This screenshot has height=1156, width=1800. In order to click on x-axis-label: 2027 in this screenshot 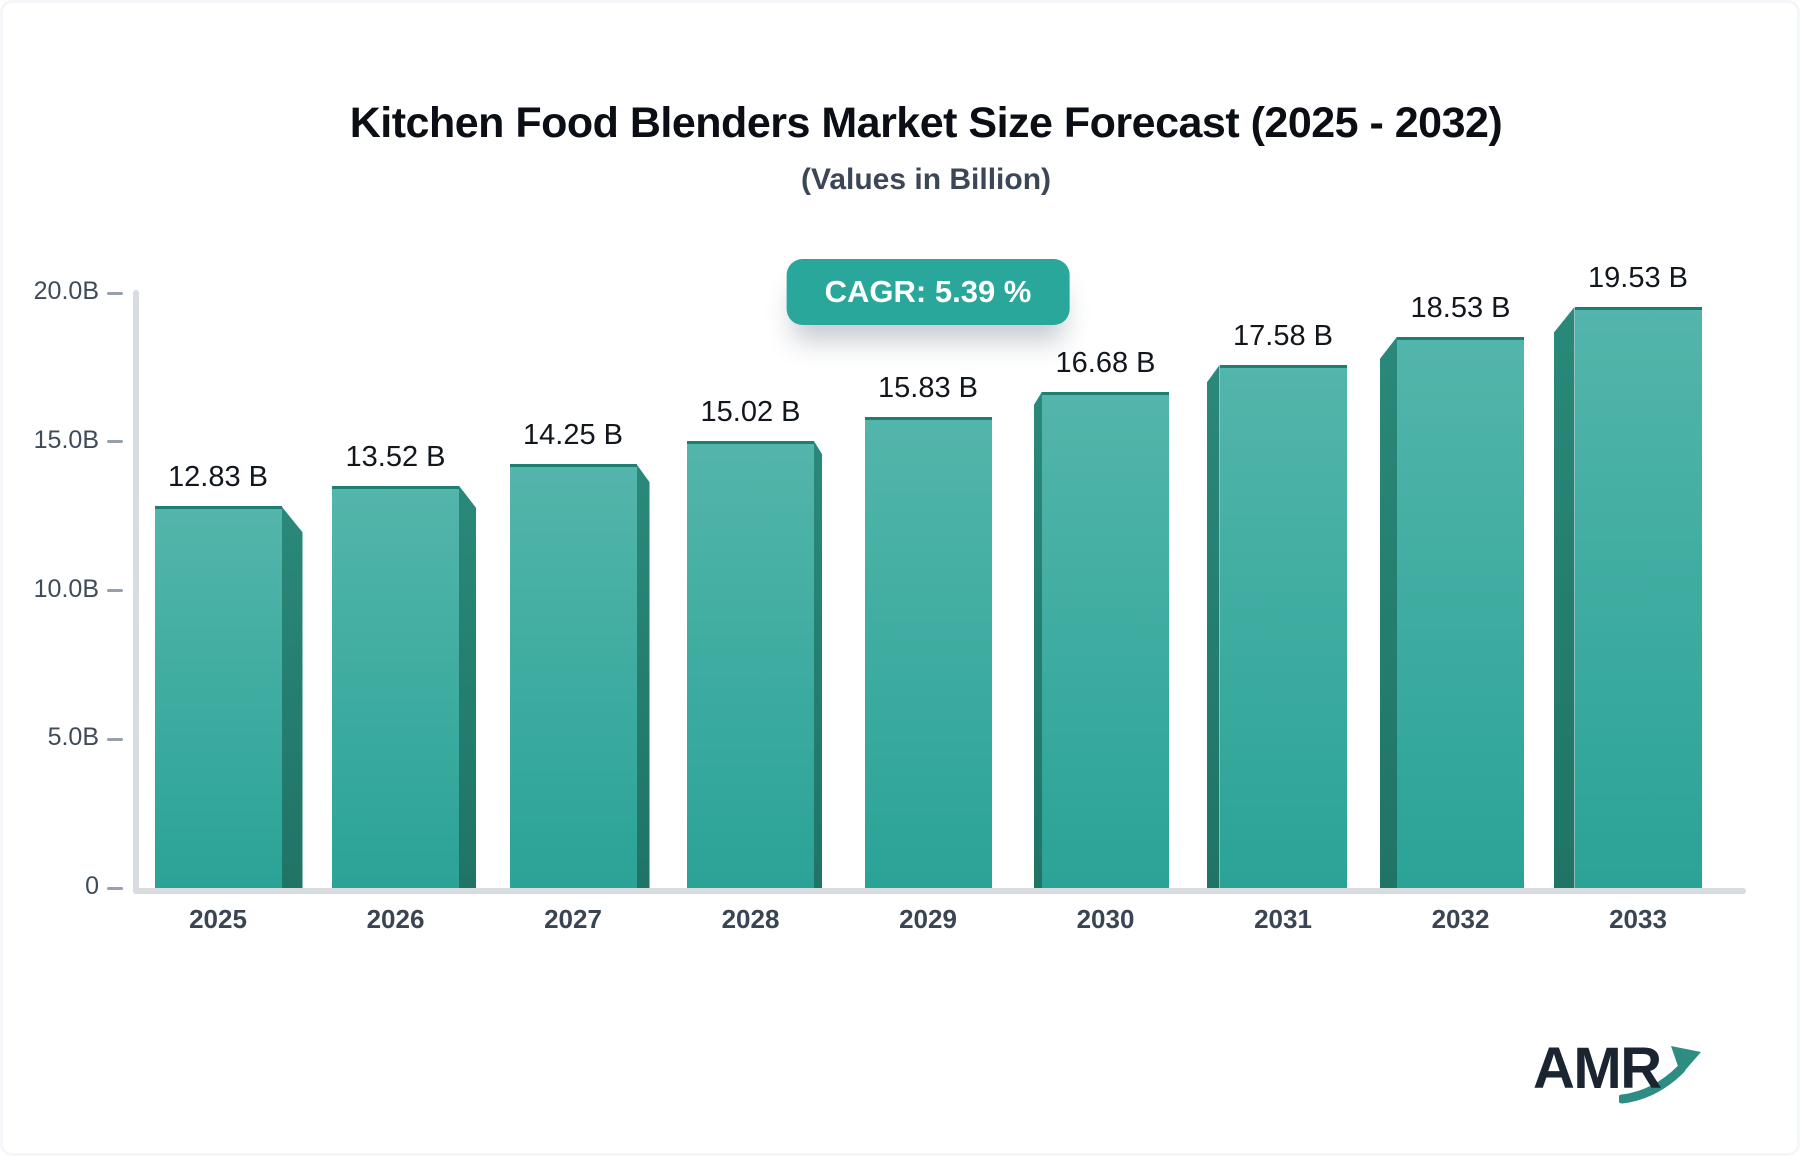, I will do `click(573, 919)`.